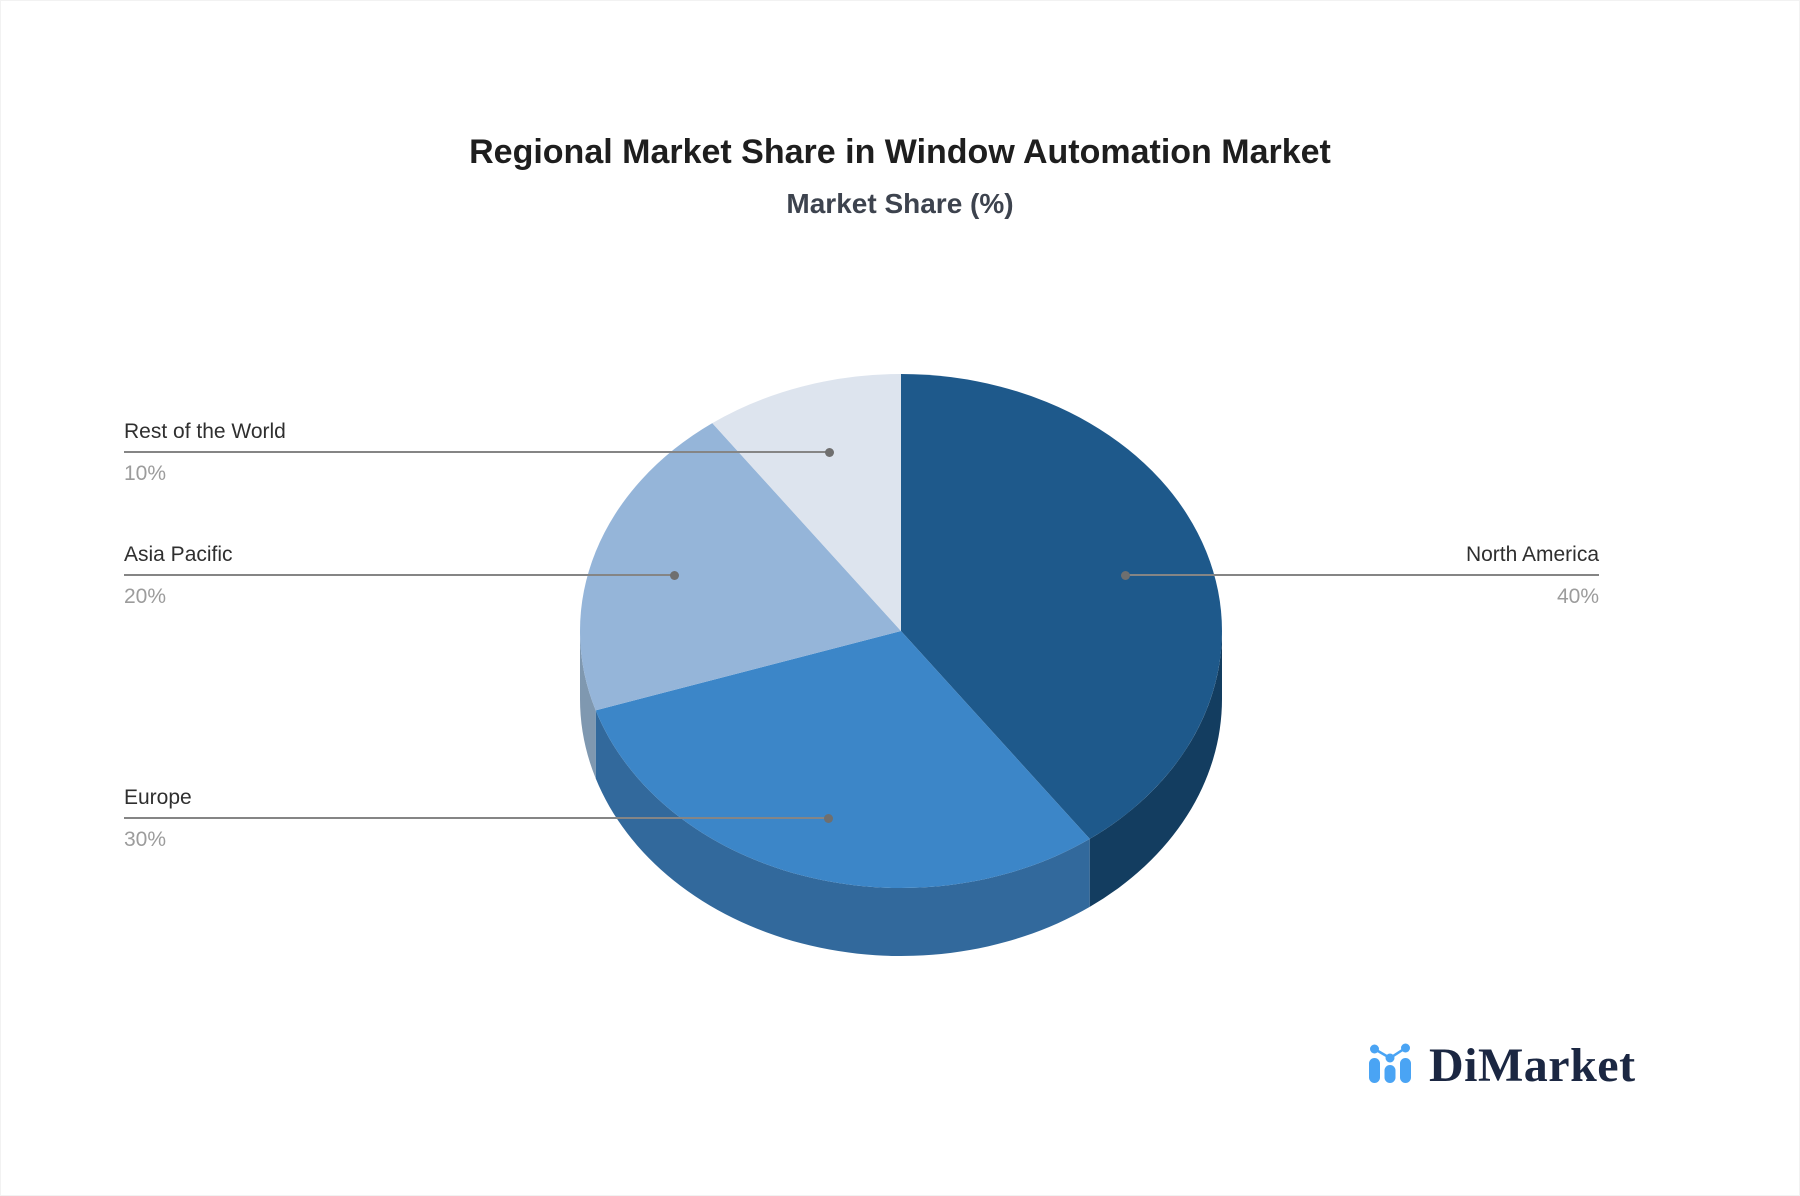 Image resolution: width=1800 pixels, height=1196 pixels. I want to click on leader-dot-asia-pacific, so click(674, 575).